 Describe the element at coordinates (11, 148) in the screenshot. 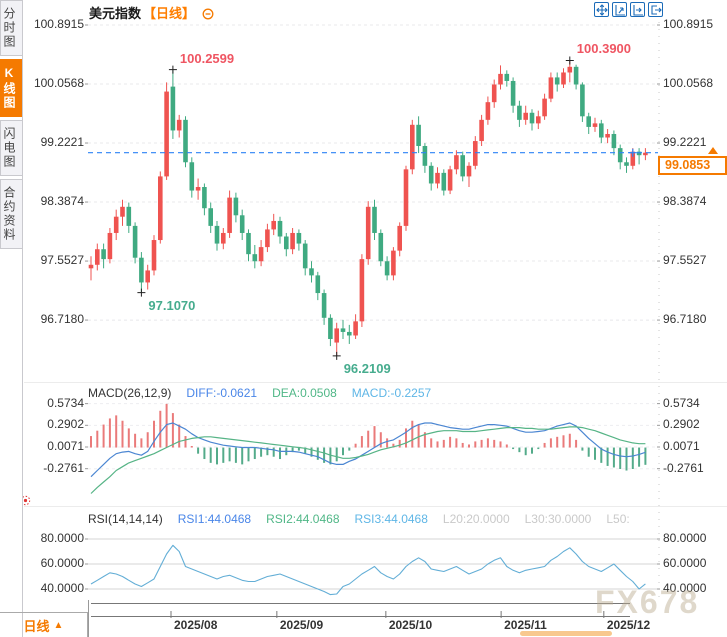

I see `sidebar-tab-lightning: 闪电图` at that location.